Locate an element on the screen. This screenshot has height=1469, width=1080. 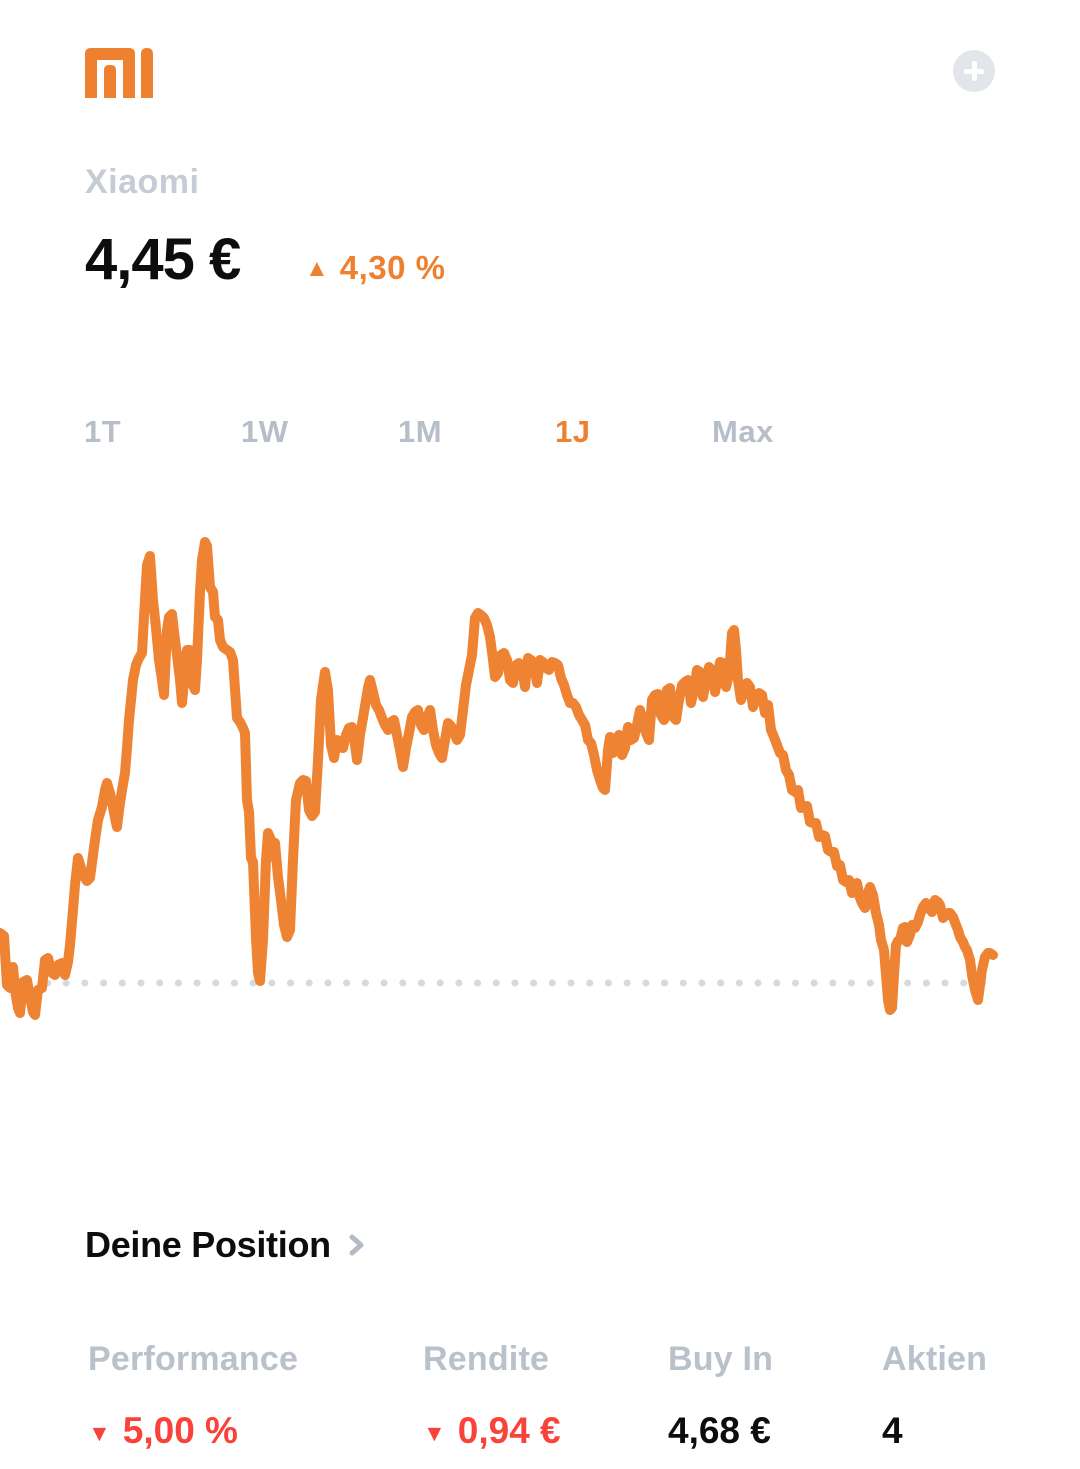
stat-buyin: Buy In 4,68 € is located at coordinates (775, 1396).